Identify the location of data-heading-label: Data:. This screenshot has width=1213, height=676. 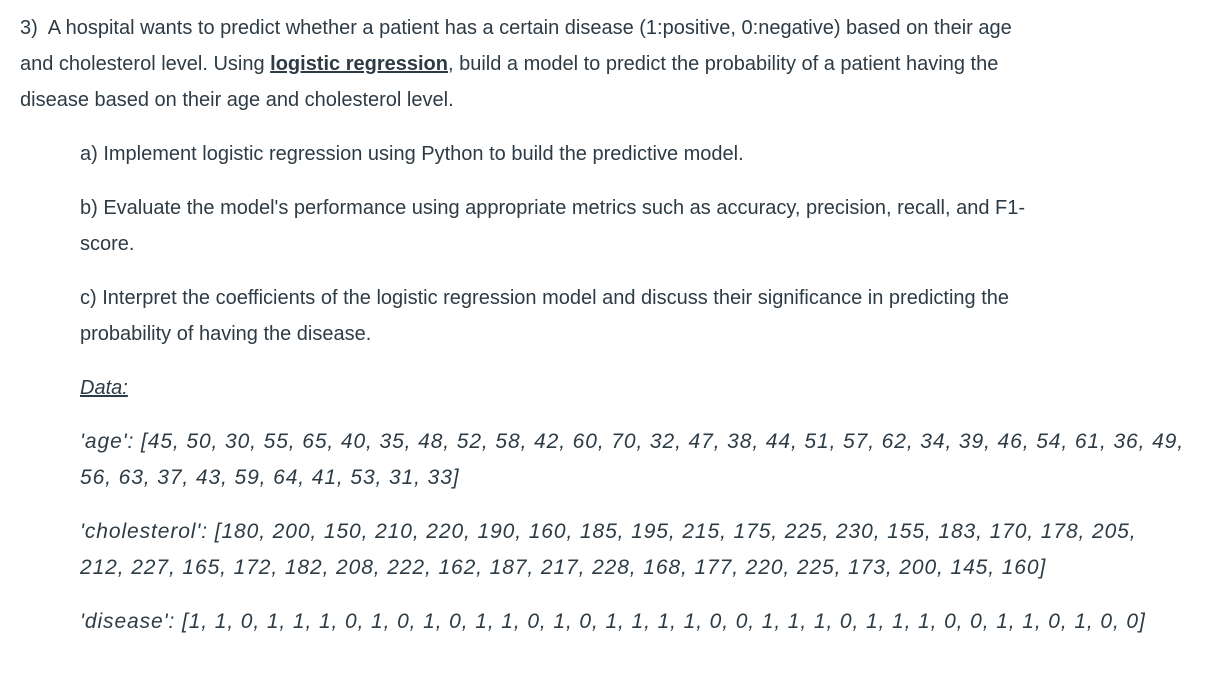
(104, 388).